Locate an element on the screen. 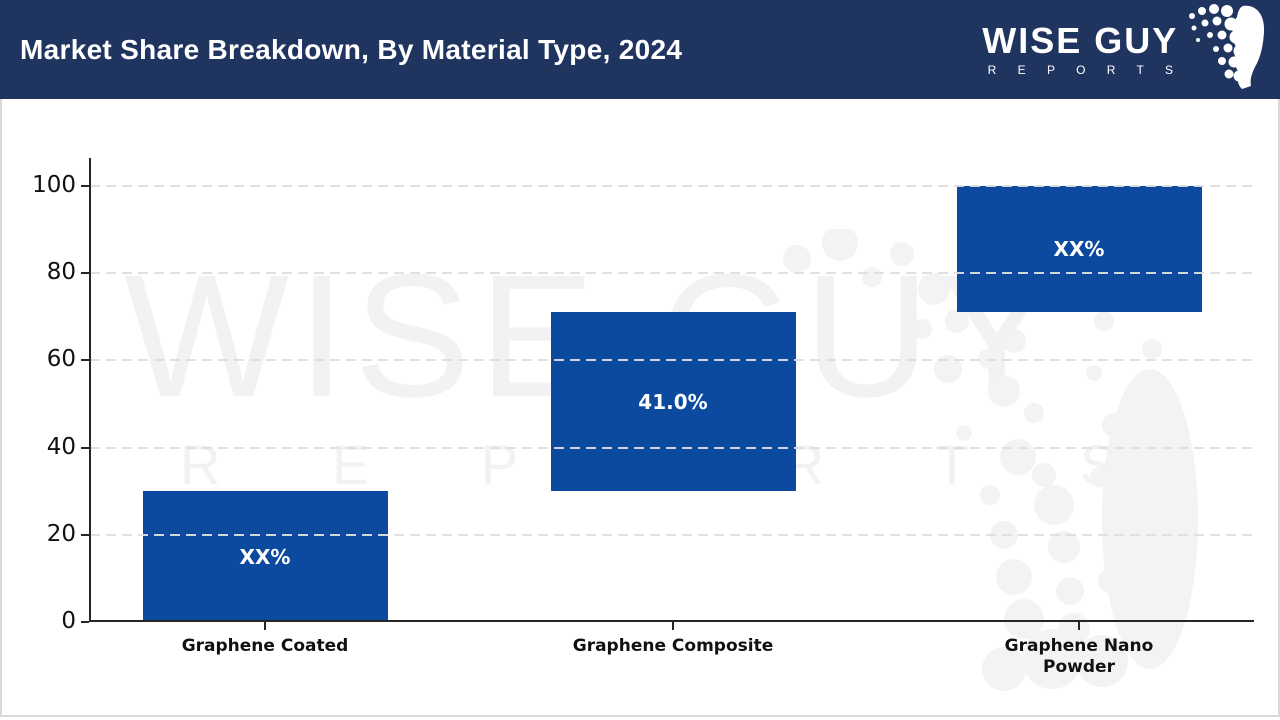 The width and height of the screenshot is (1280, 720). x-category-label: Graphene Coated is located at coordinates (265, 646).